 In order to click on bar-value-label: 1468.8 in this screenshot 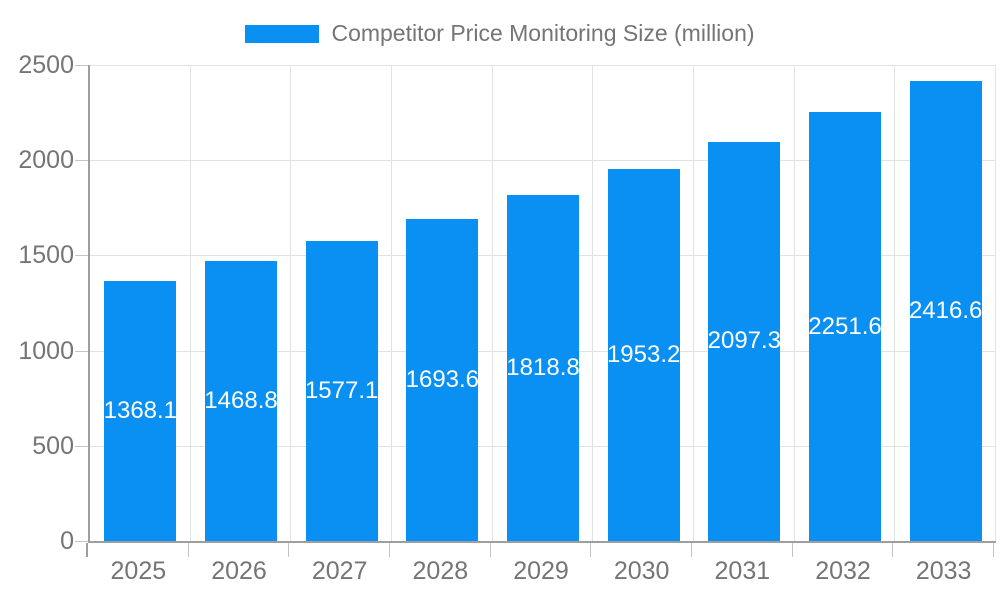, I will do `click(241, 401)`.